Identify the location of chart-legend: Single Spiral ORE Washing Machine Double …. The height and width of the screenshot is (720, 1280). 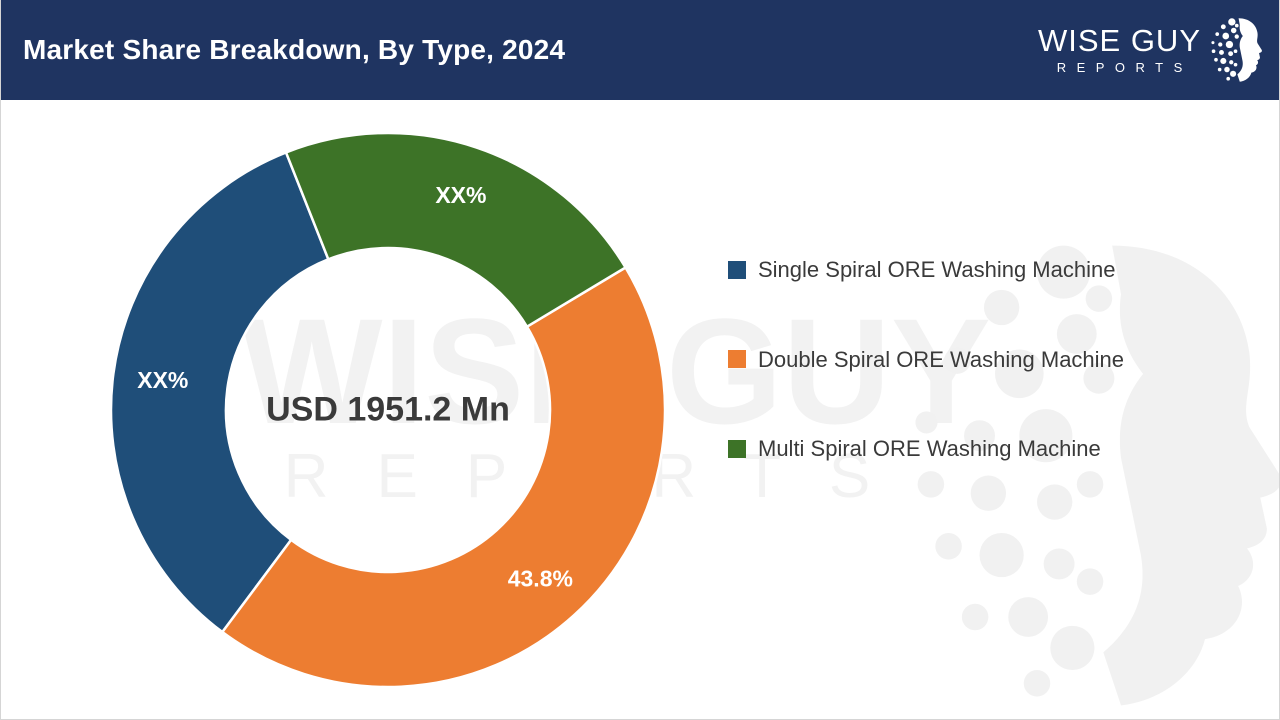
(926, 359).